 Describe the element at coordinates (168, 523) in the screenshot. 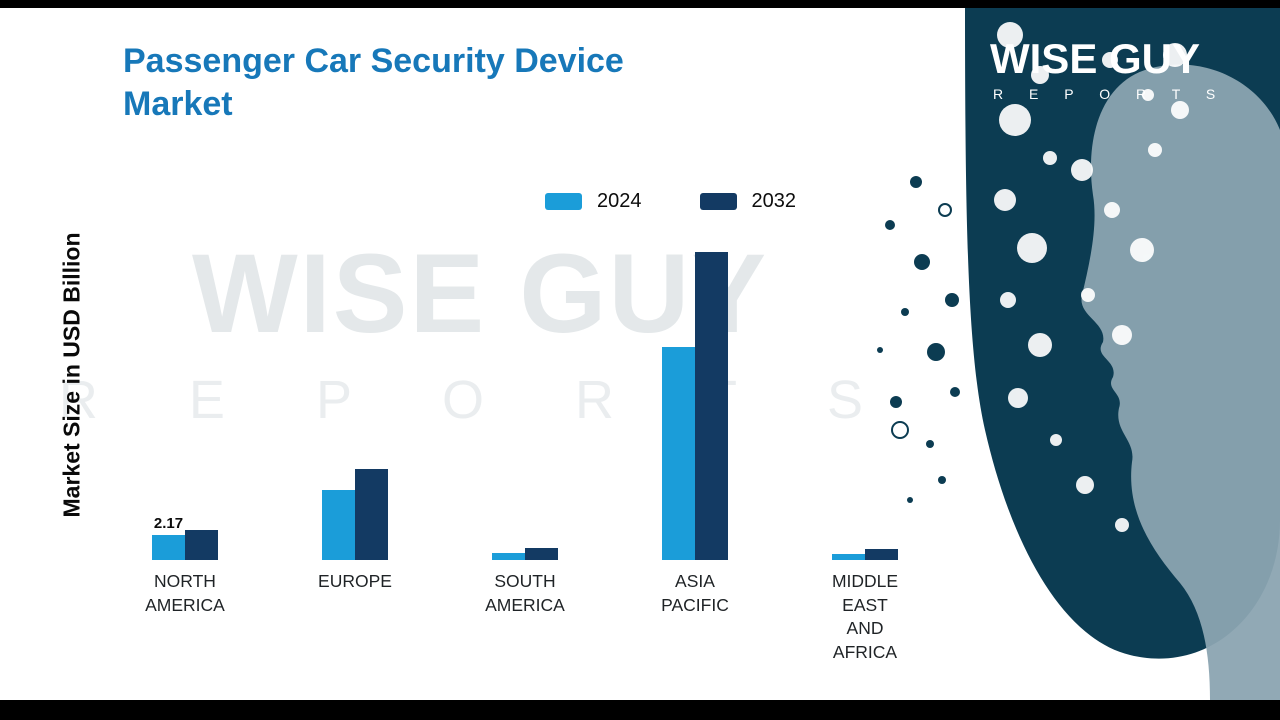

I see `bar-value-label: 2.17` at that location.